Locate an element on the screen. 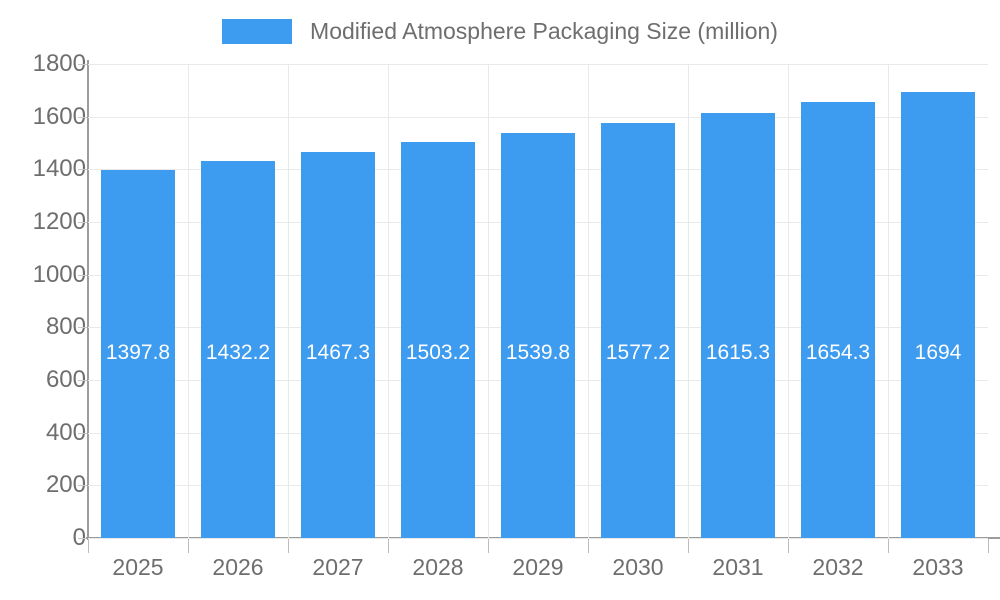  x-axis-tick-label: 2027 is located at coordinates (338, 567).